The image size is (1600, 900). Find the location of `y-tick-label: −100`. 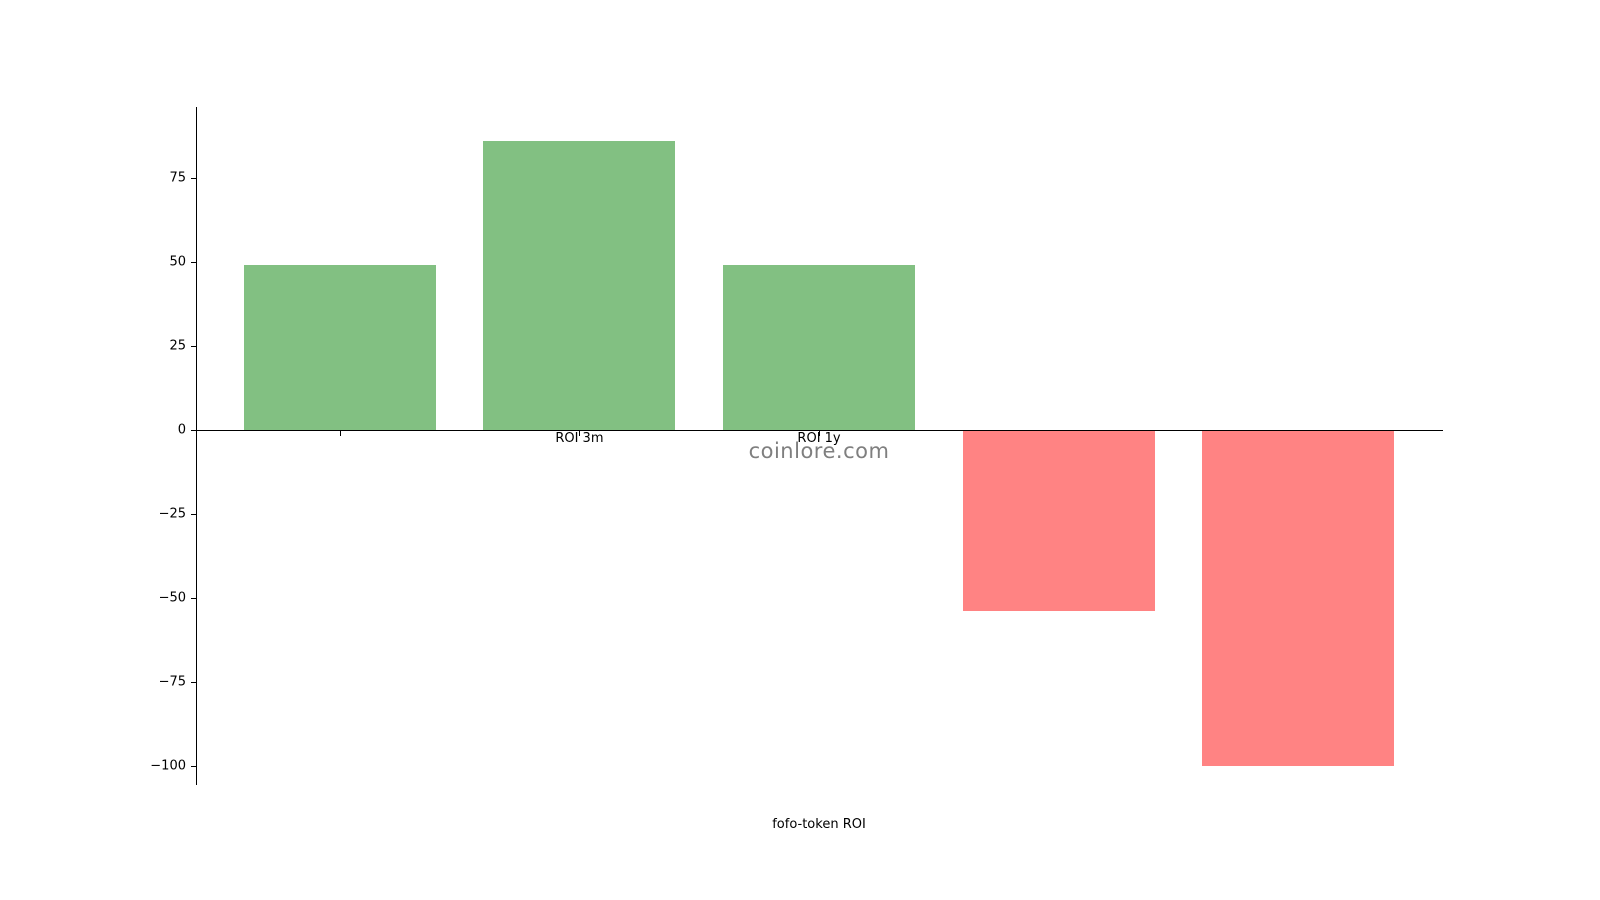

y-tick-label: −100 is located at coordinates (168, 766).